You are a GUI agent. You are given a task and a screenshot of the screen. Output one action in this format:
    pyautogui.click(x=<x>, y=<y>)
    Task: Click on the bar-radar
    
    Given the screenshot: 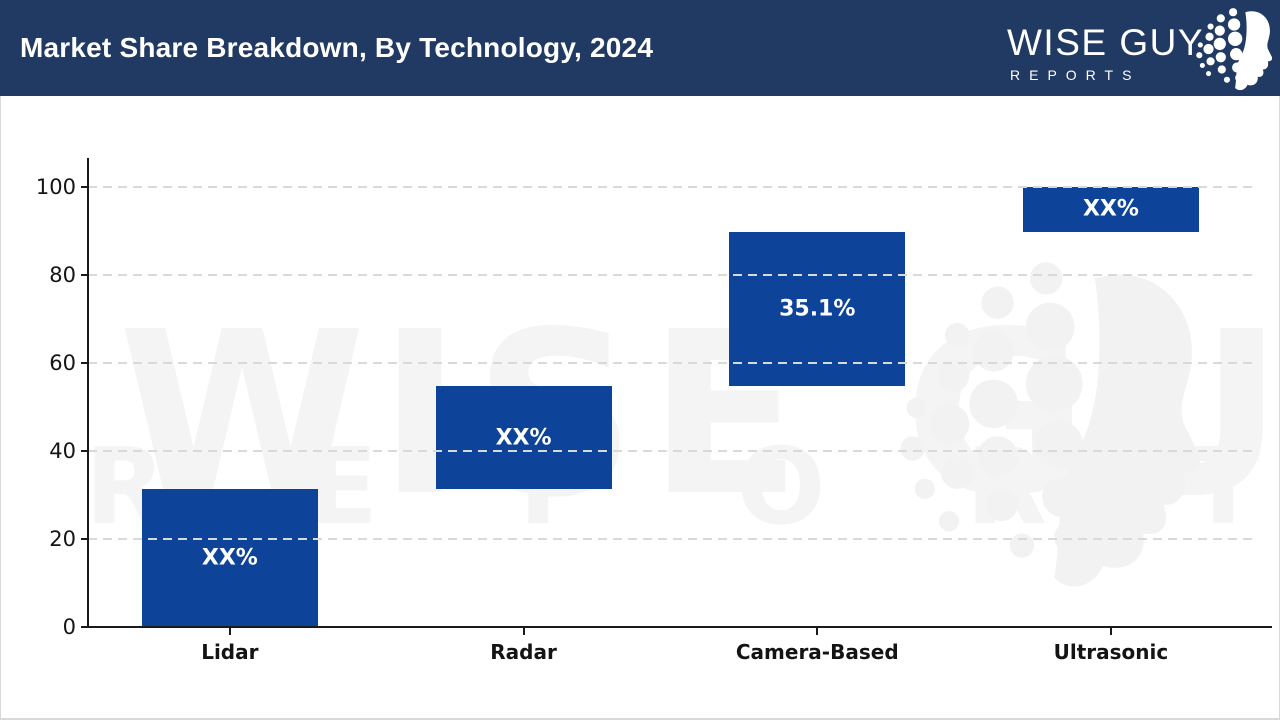 What is the action you would take?
    pyautogui.click(x=523, y=437)
    